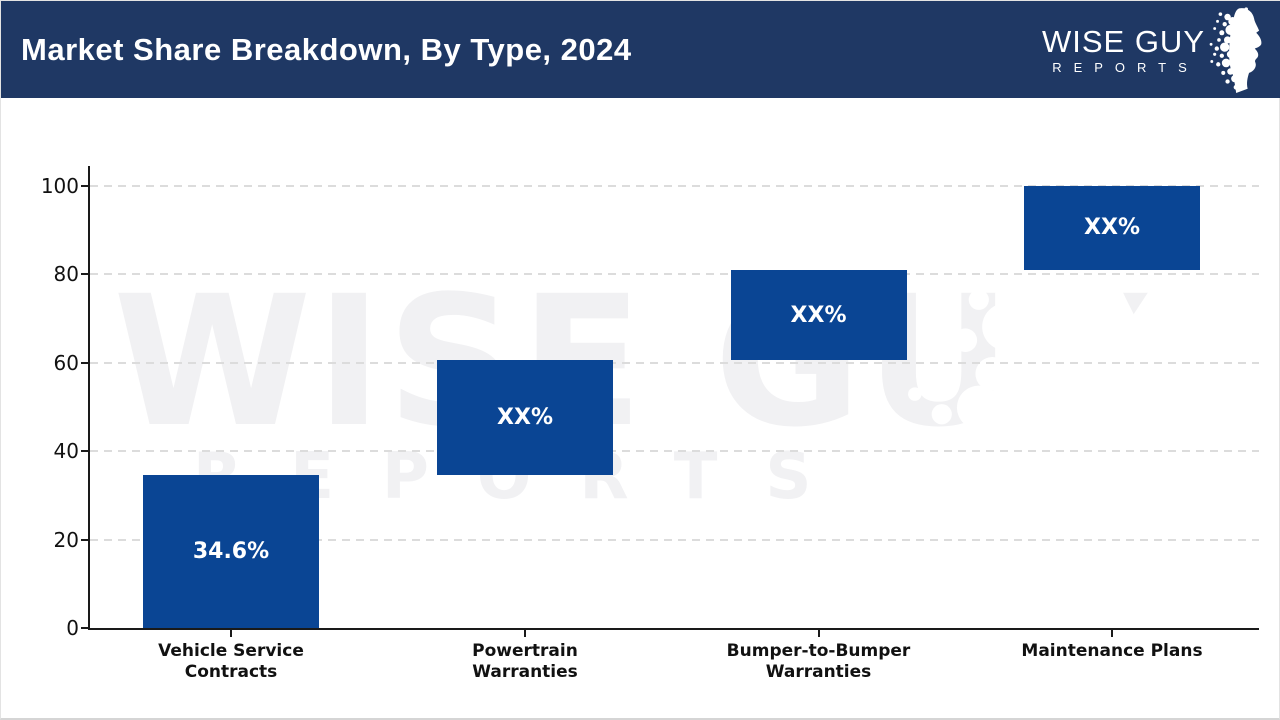 The width and height of the screenshot is (1280, 720). What do you see at coordinates (66, 539) in the screenshot?
I see `y-axis-tick-label: 20` at bounding box center [66, 539].